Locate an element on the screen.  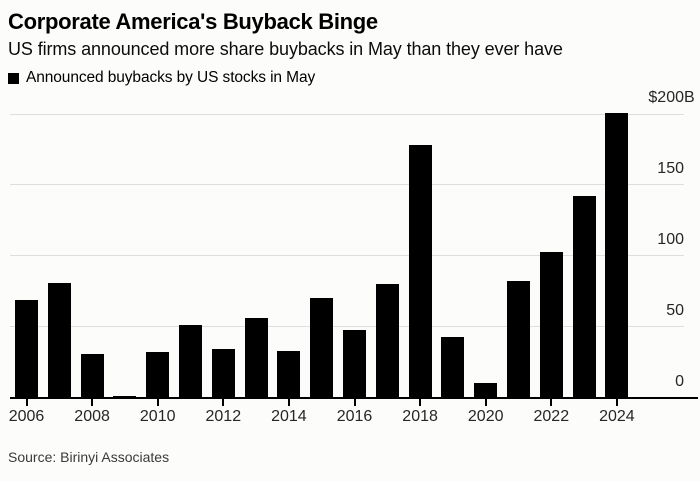
bar-2023 is located at coordinates (584, 297).